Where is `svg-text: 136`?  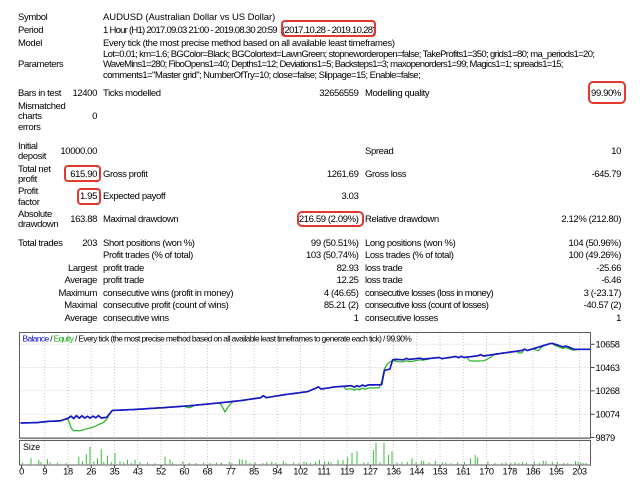 svg-text: 136 is located at coordinates (393, 472).